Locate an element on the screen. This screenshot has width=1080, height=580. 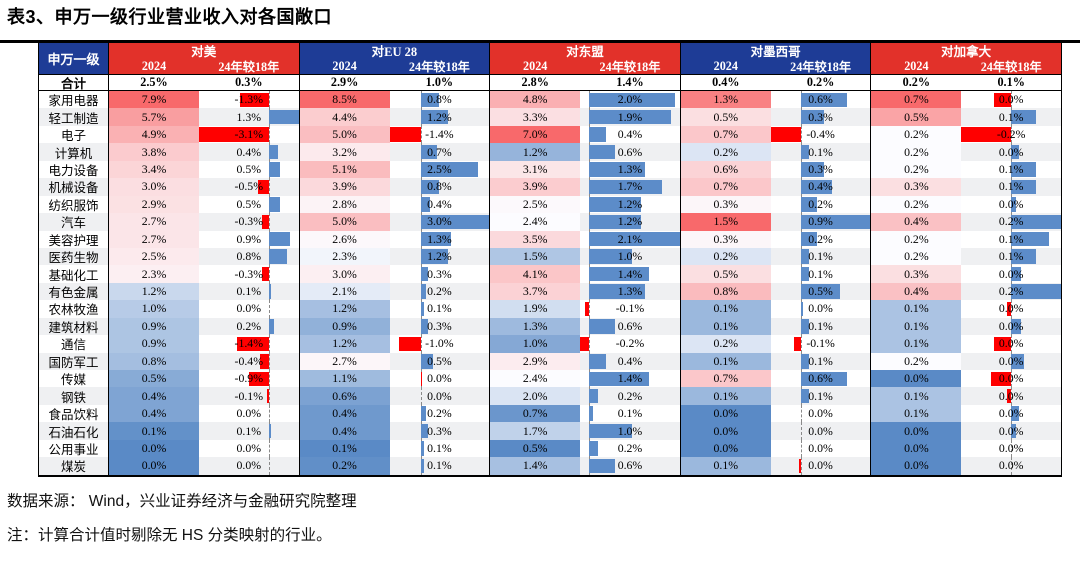
exposure-2024-cell: 0.5% is located at coordinates (725, 274).